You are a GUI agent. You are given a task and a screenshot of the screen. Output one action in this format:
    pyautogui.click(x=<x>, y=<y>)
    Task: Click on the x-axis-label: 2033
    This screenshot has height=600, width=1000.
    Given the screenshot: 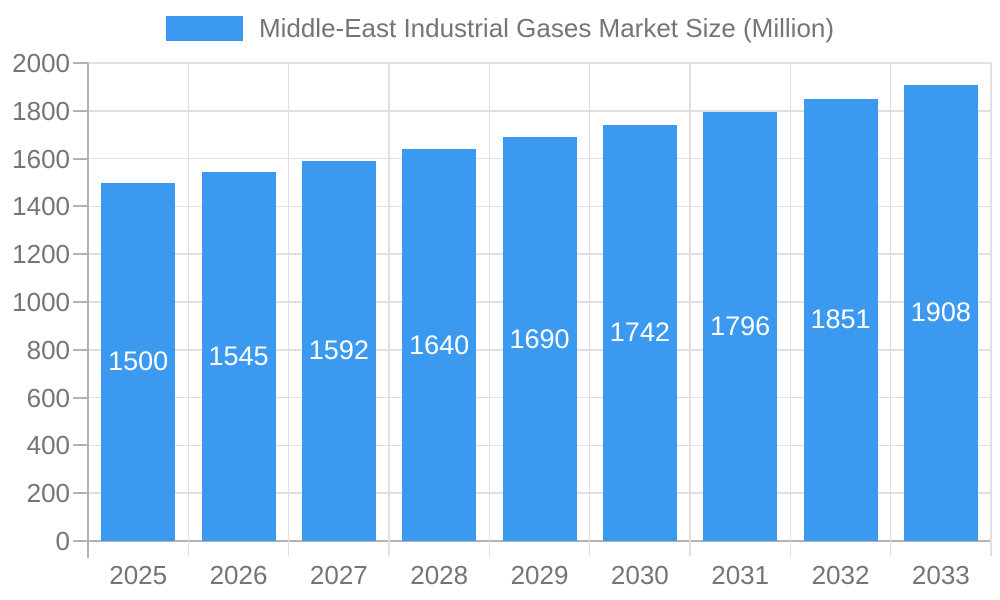 What is the action you would take?
    pyautogui.click(x=940, y=575)
    